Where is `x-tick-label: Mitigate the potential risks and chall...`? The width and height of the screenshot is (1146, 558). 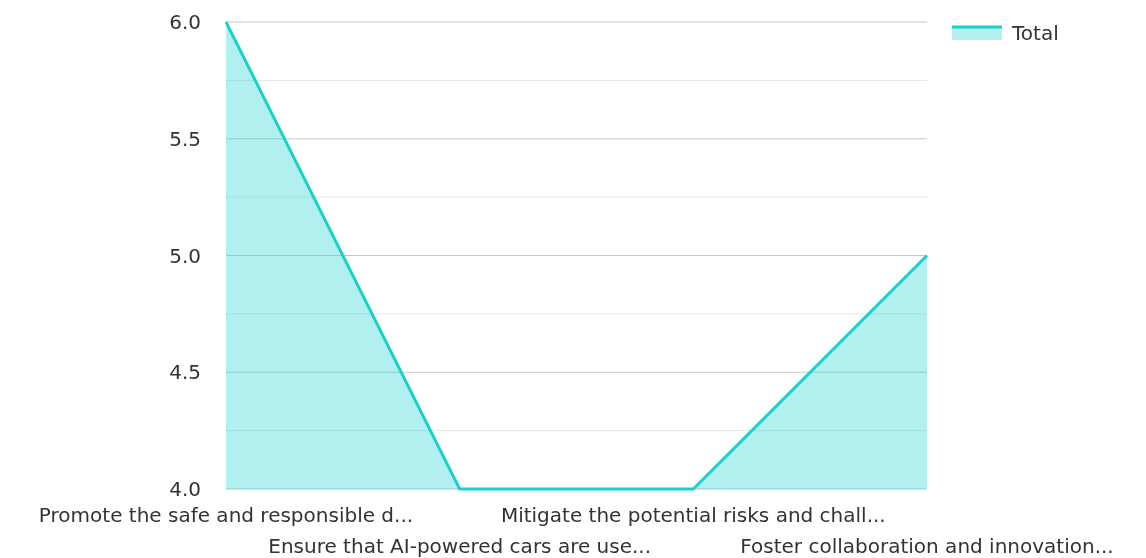 x-tick-label: Mitigate the potential risks and chall... is located at coordinates (693, 515).